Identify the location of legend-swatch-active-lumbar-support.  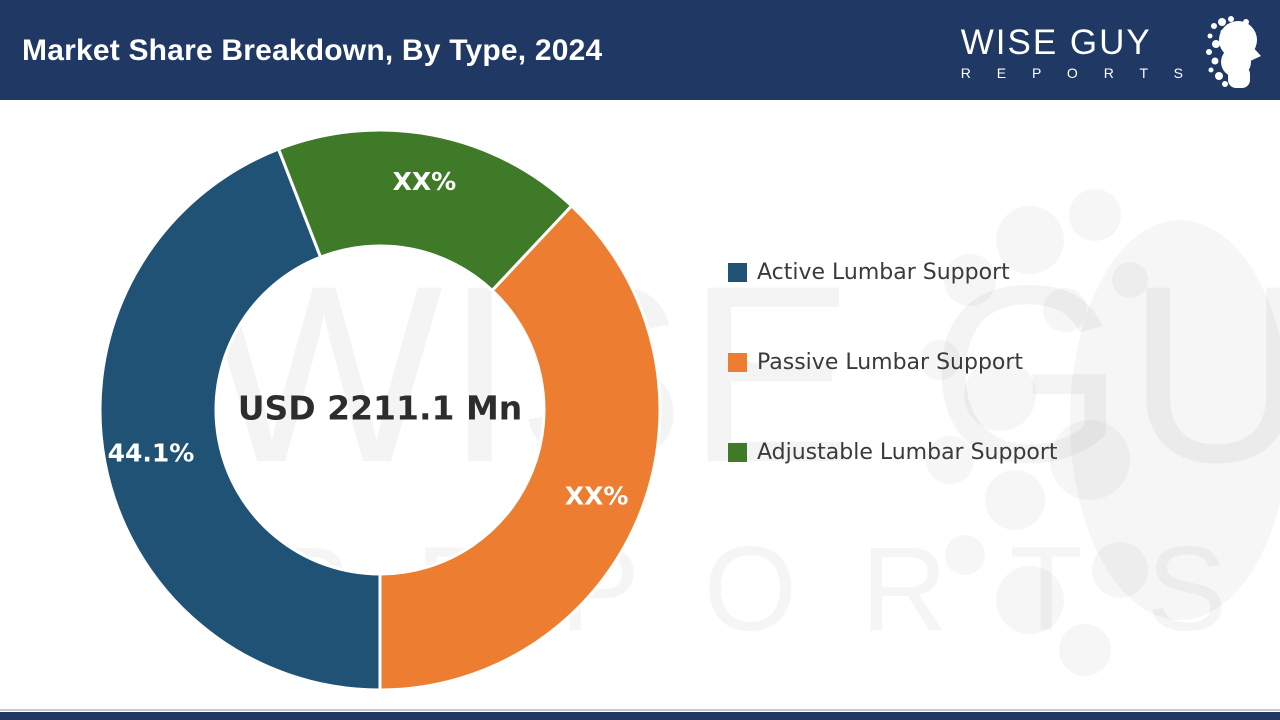
(737, 272).